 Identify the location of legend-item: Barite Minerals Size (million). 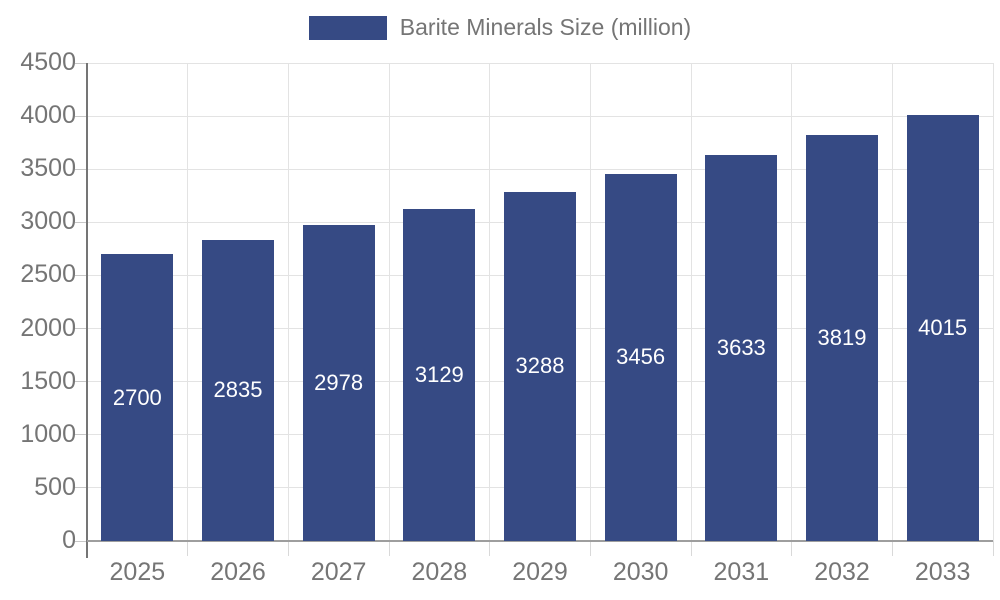
(500, 27).